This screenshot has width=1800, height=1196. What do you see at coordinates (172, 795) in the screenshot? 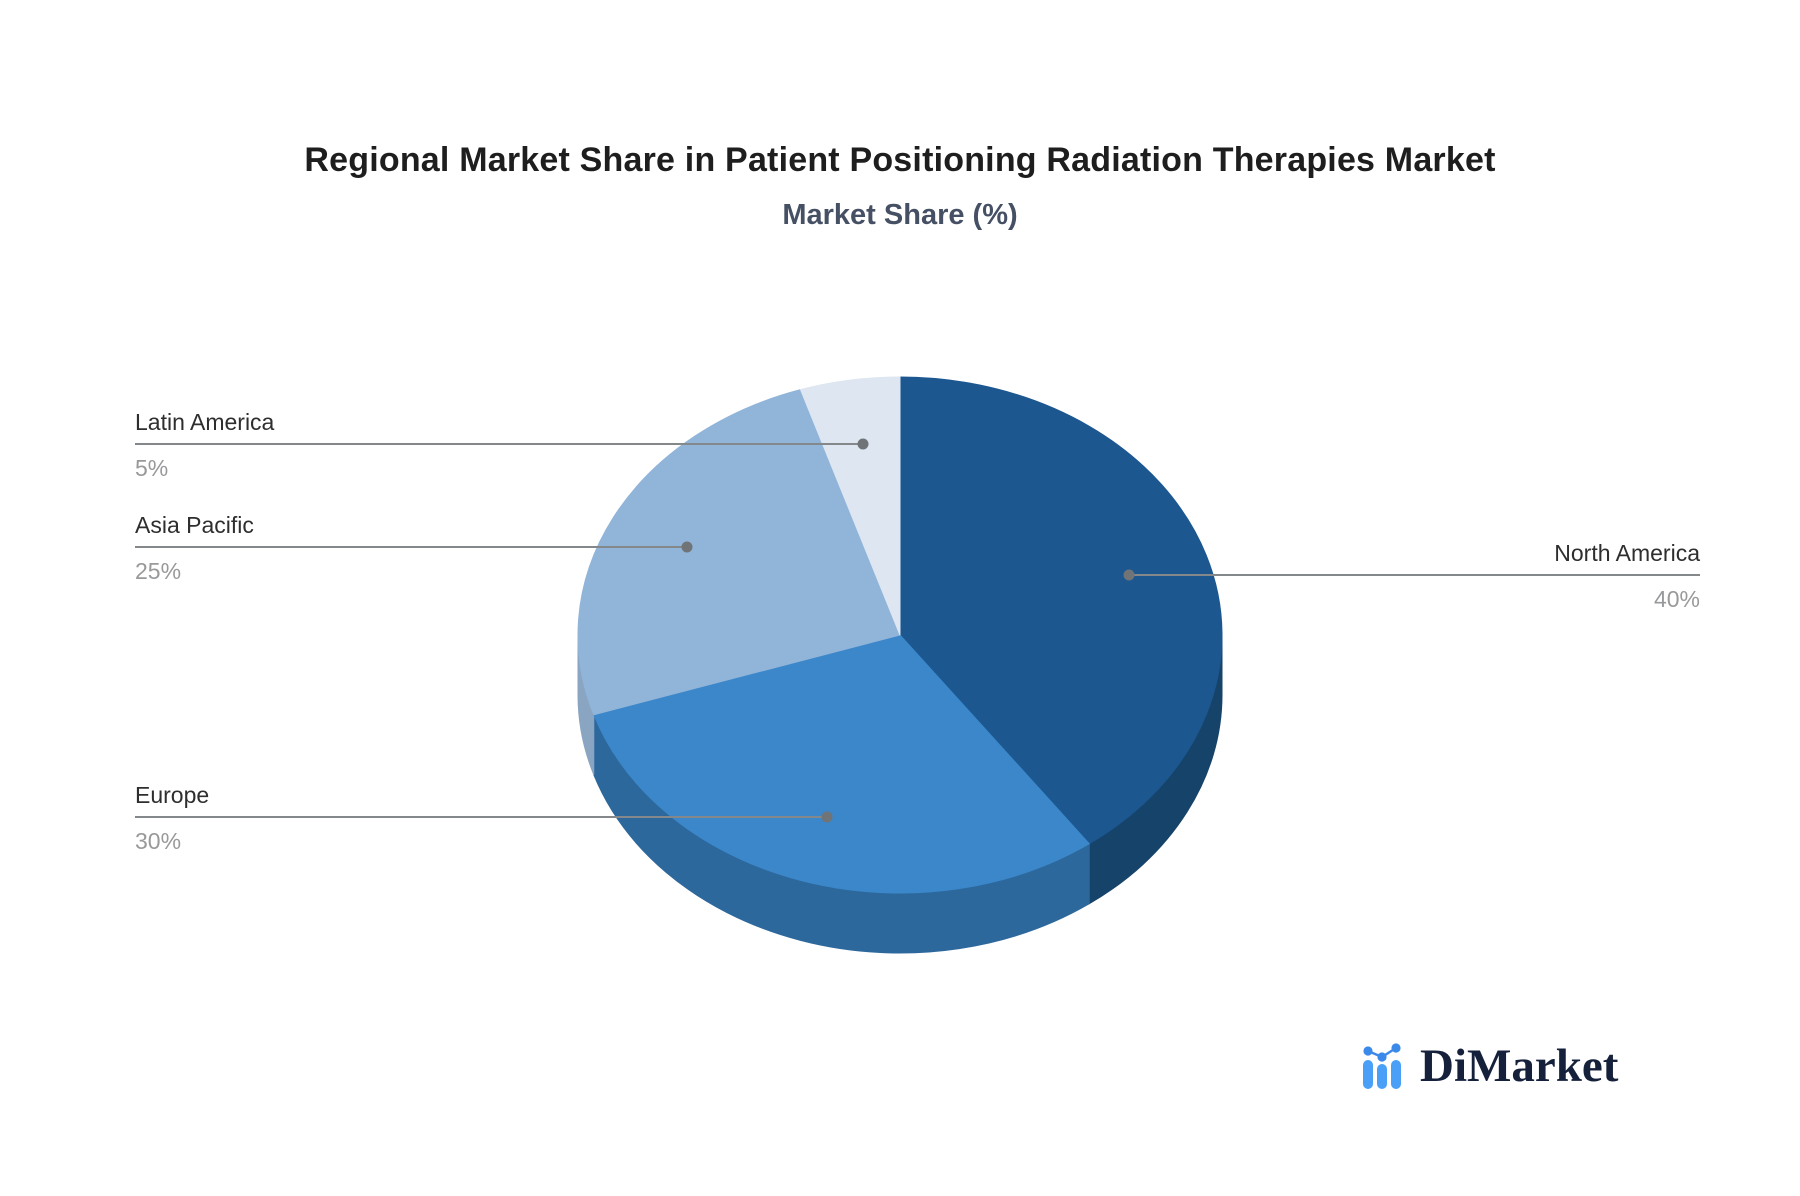
I see `slice-label-europe: Europe` at bounding box center [172, 795].